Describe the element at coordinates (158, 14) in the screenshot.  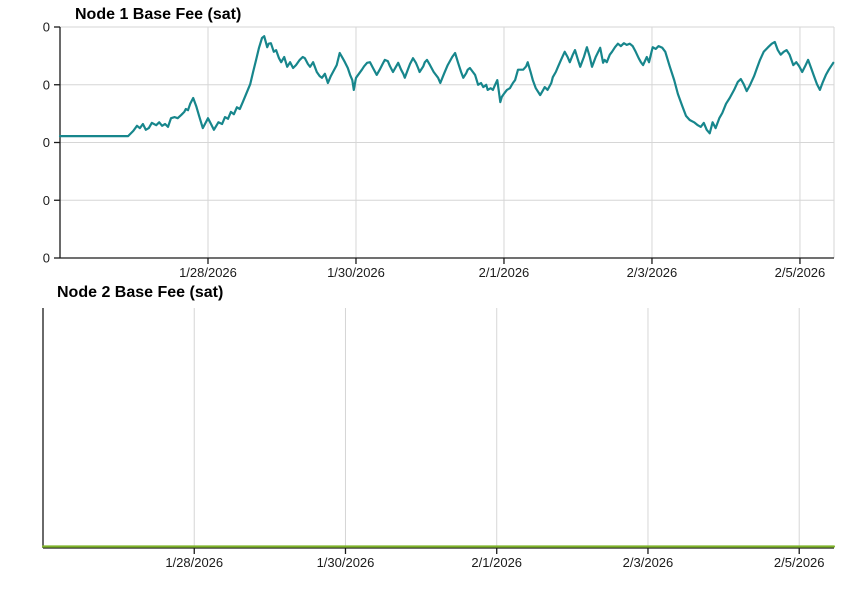
I see `node1-chart-title: Node 1 Base Fee (sat)` at that location.